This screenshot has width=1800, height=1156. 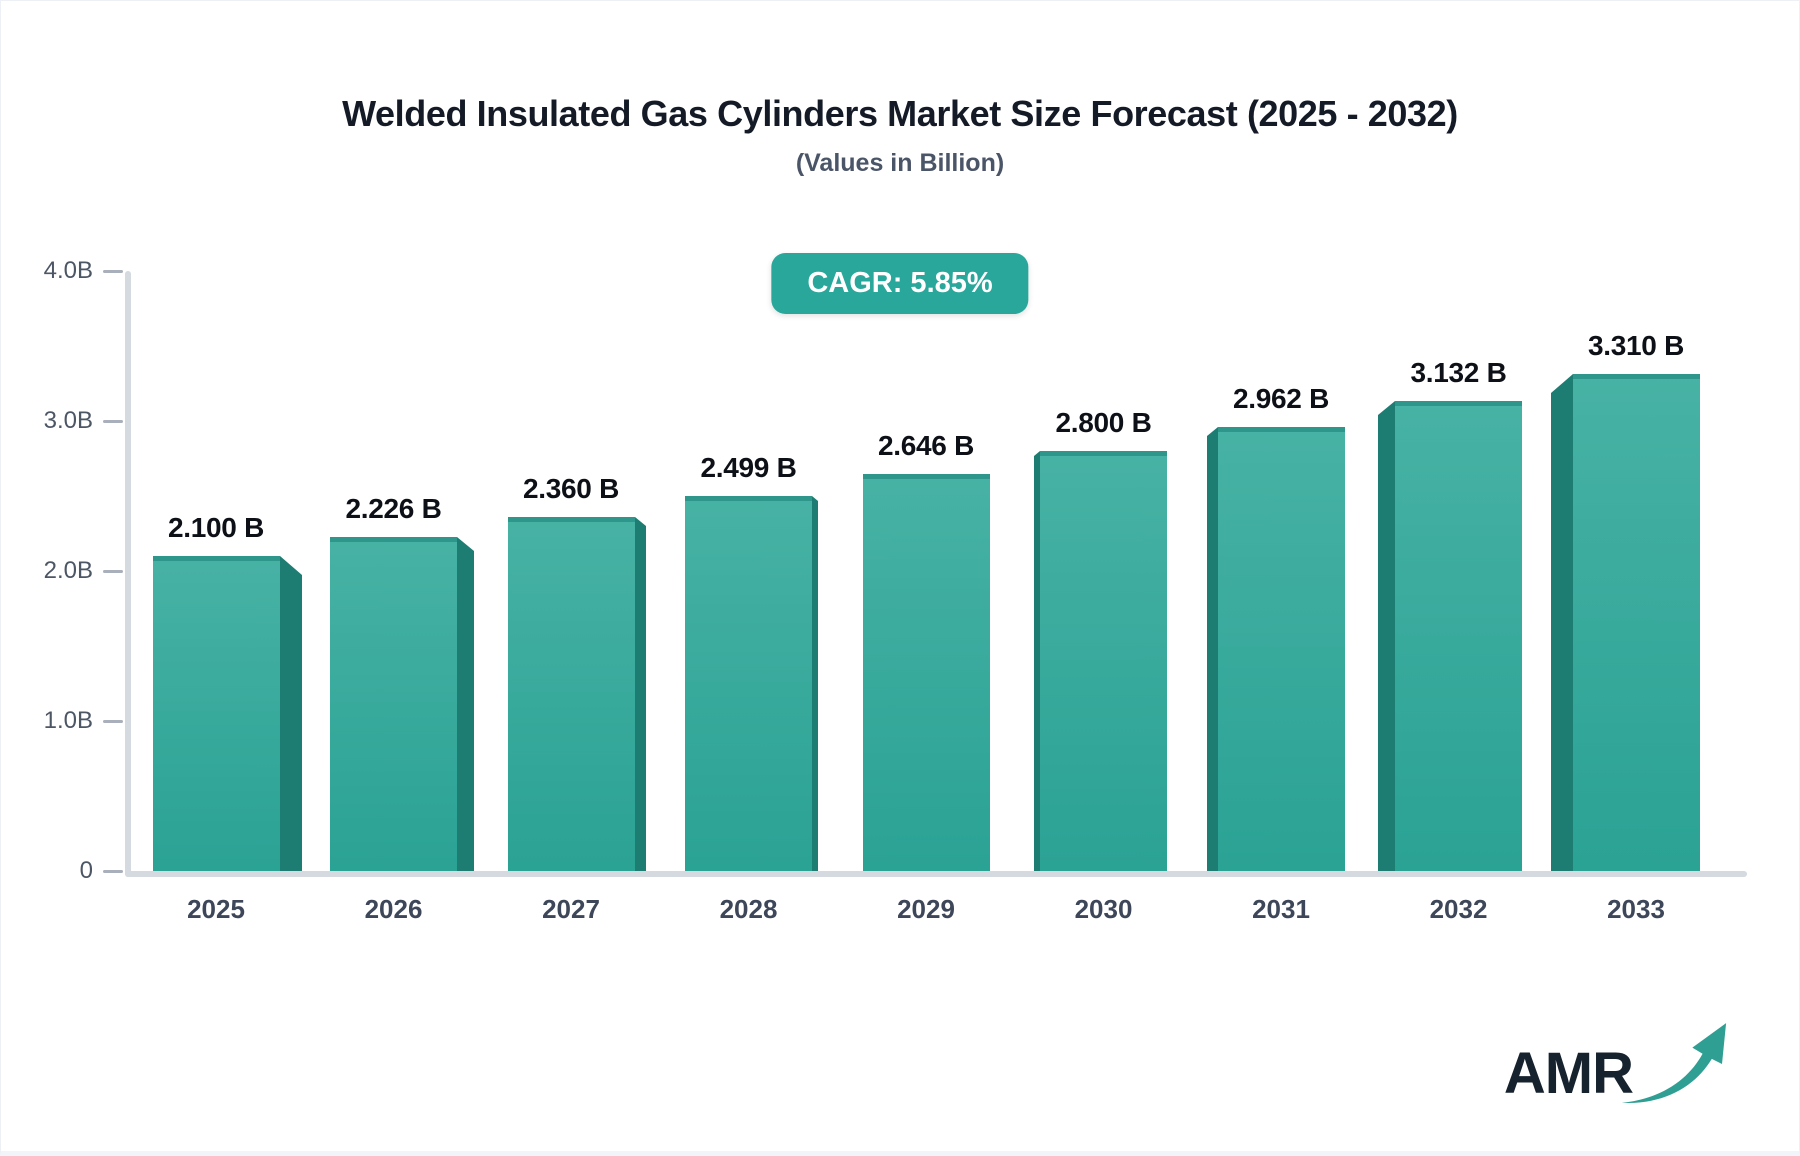 What do you see at coordinates (393, 508) in the screenshot?
I see `bar-value-label: 2.226 B` at bounding box center [393, 508].